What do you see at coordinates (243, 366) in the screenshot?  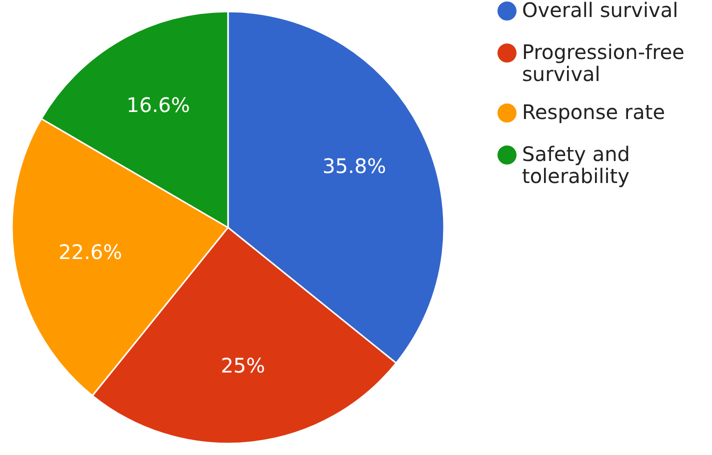 I see `data-label: 25%` at bounding box center [243, 366].